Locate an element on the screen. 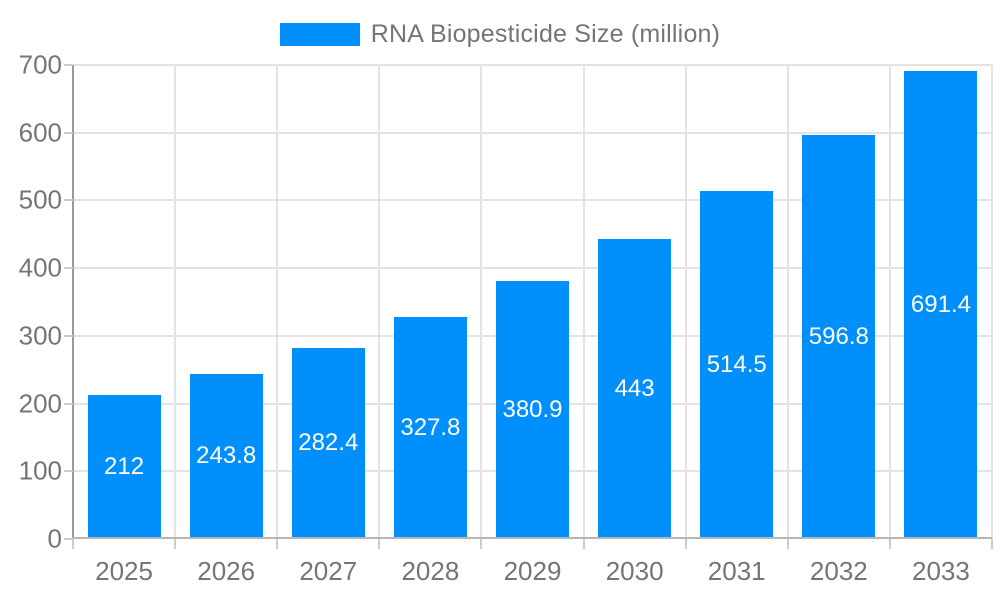 This screenshot has height=600, width=1000. x-axis-tick-label: 2031 is located at coordinates (736, 571).